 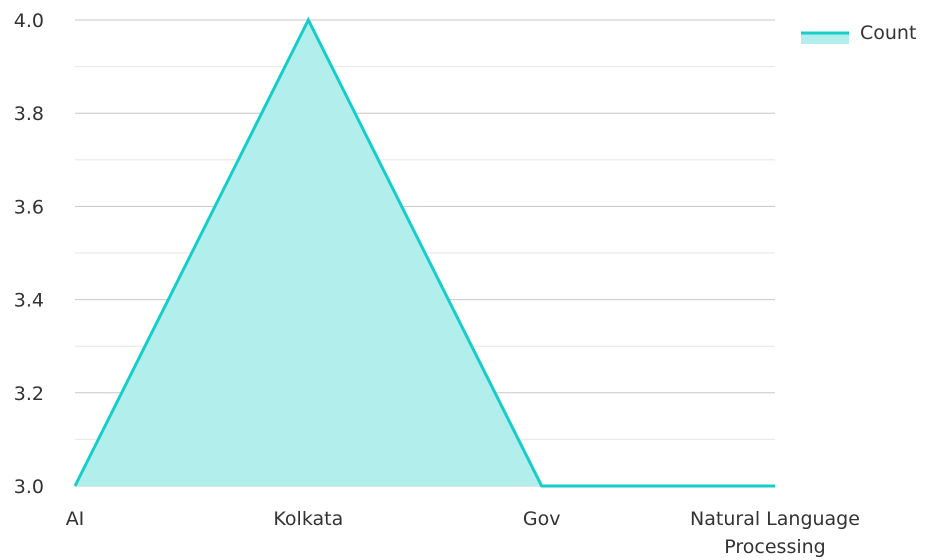 I want to click on x-tick-label: Natural Language Processing, so click(x=775, y=533).